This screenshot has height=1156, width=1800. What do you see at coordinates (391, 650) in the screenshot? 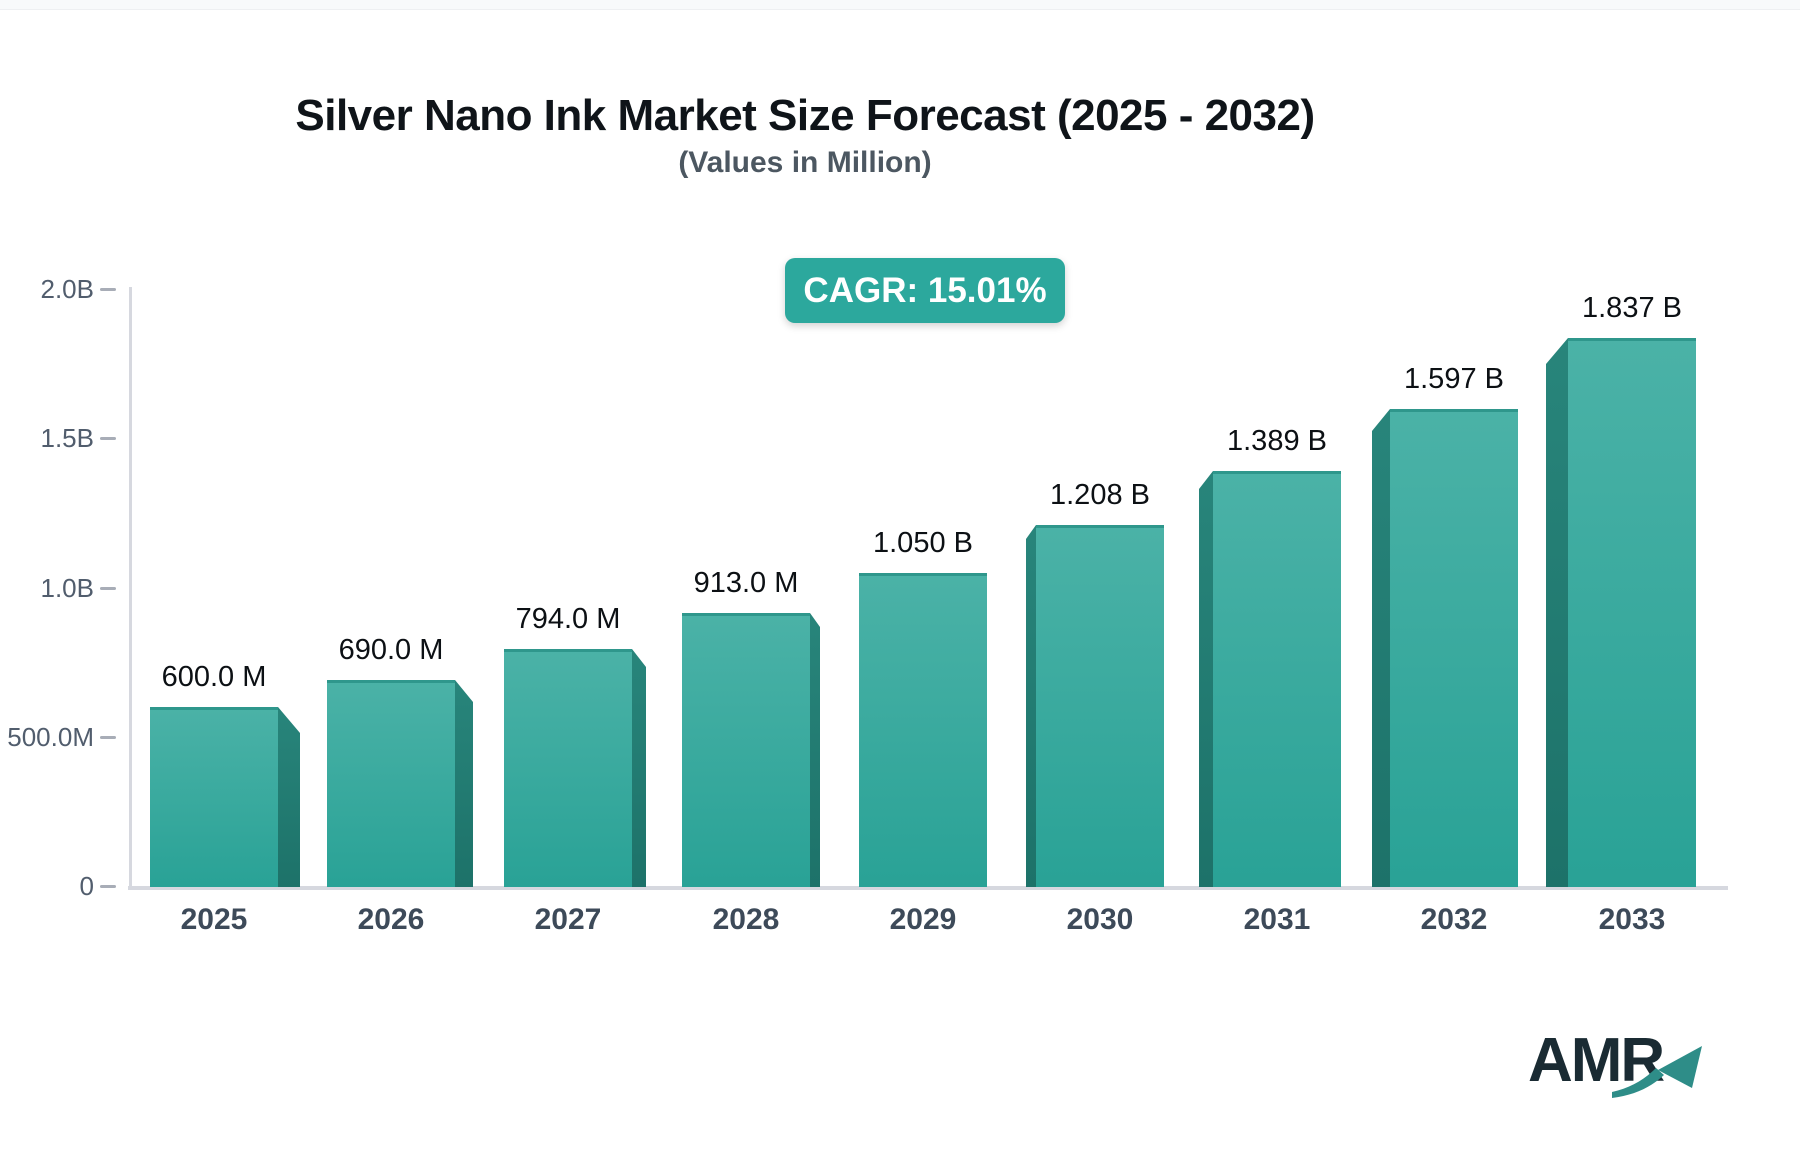
I see `bar-value-label-2026: 690.0 M` at bounding box center [391, 650].